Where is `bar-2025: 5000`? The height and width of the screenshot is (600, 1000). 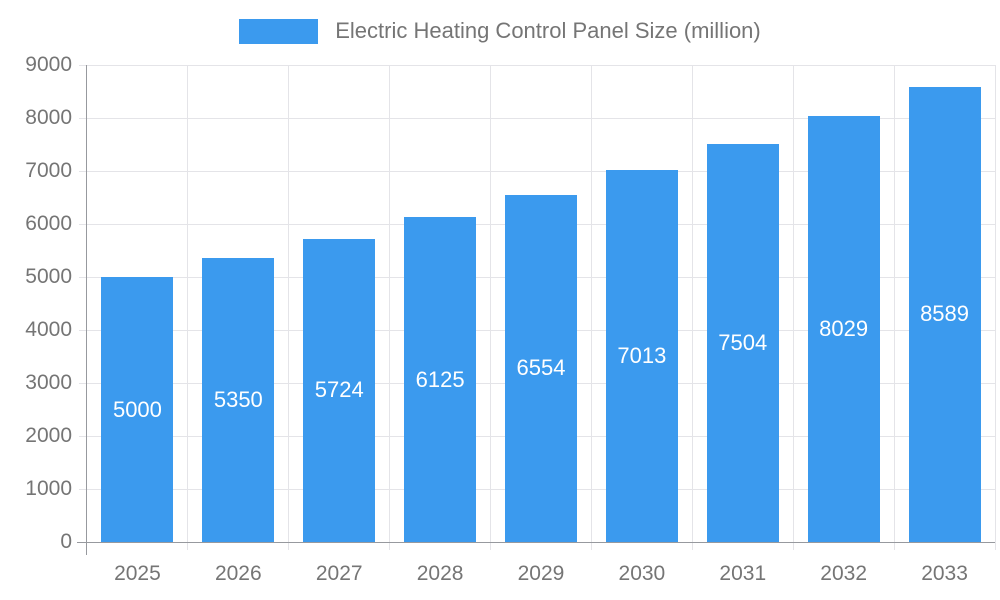
bar-2025: 5000 is located at coordinates (137, 409).